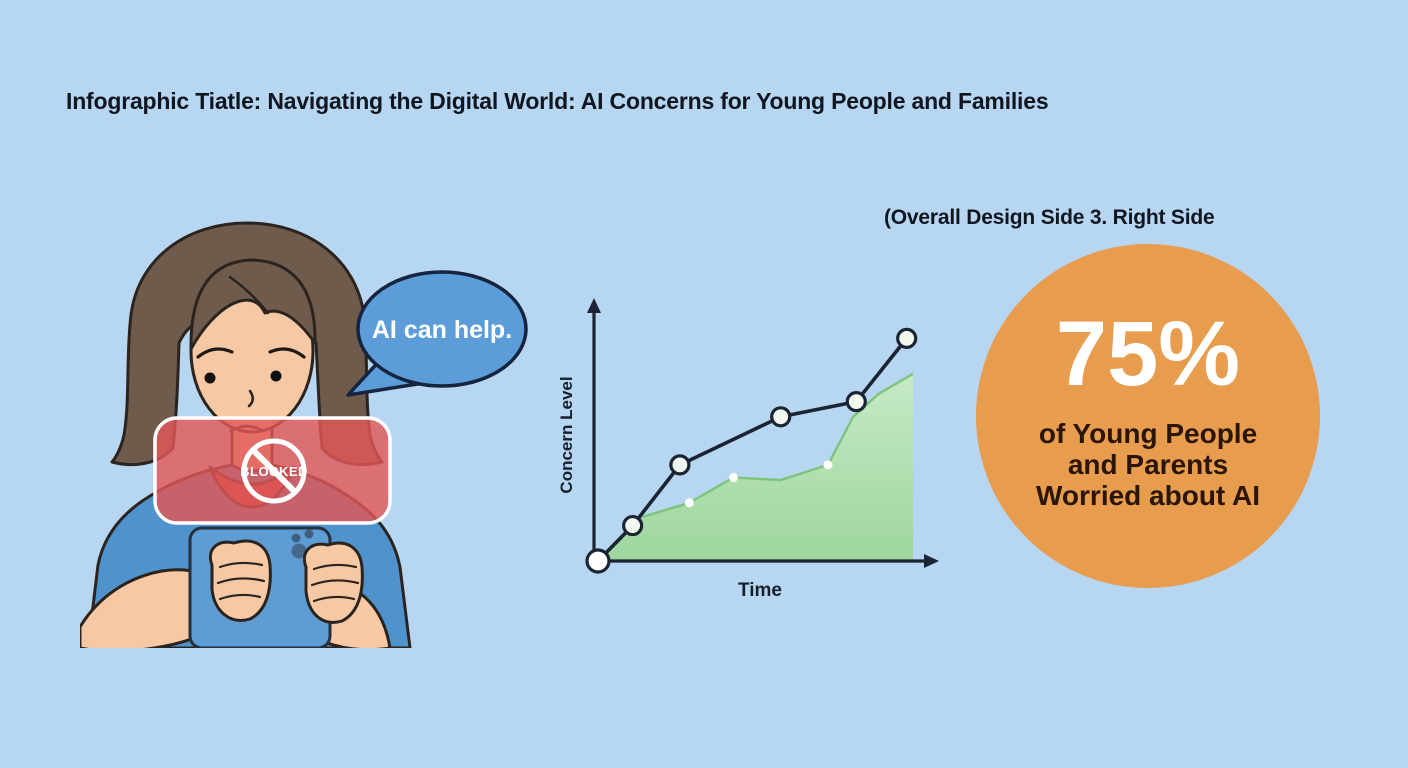 The height and width of the screenshot is (768, 1408). I want to click on girl-hair-strand, so click(249, 295).